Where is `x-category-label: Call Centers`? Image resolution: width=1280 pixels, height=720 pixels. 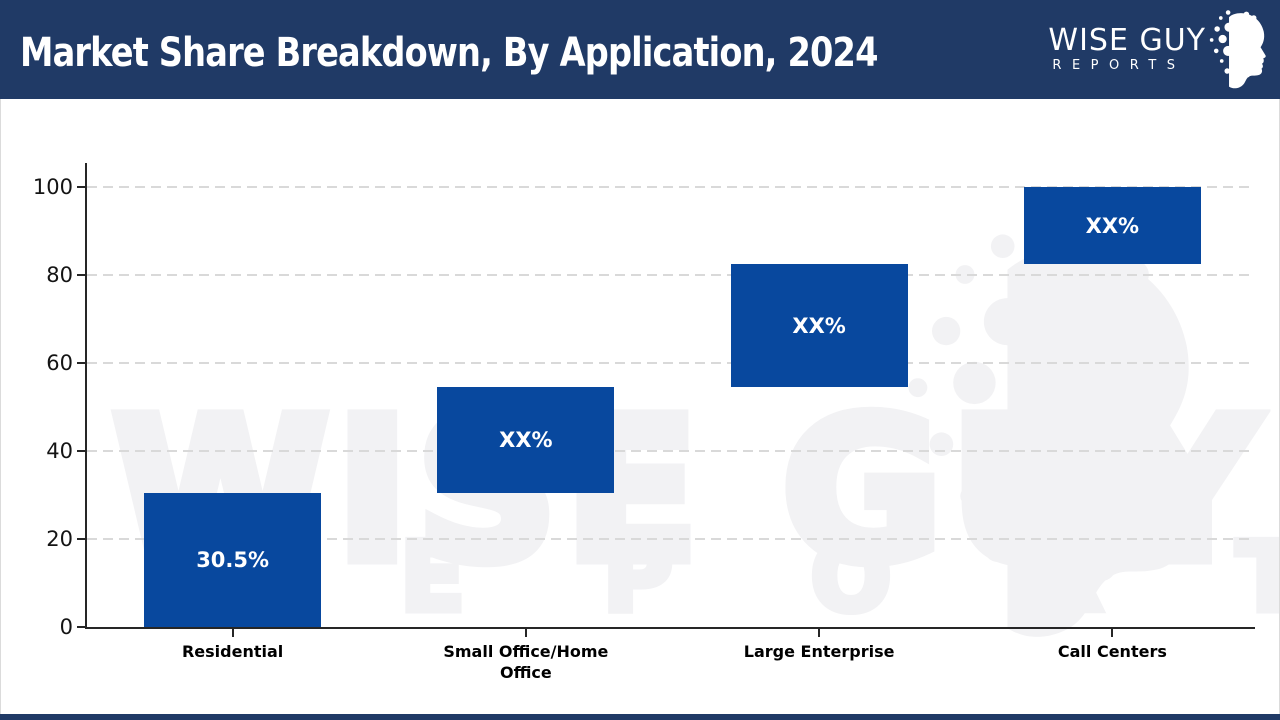
x-category-label: Call Centers is located at coordinates (1112, 651).